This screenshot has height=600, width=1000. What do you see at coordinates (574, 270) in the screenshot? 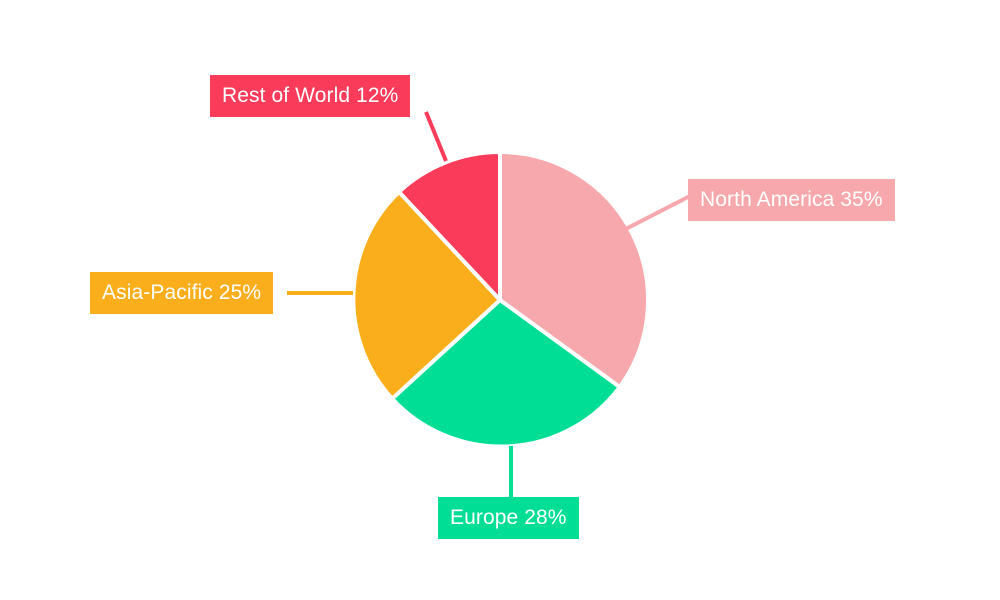
I see `pie-slice-north-america` at bounding box center [574, 270].